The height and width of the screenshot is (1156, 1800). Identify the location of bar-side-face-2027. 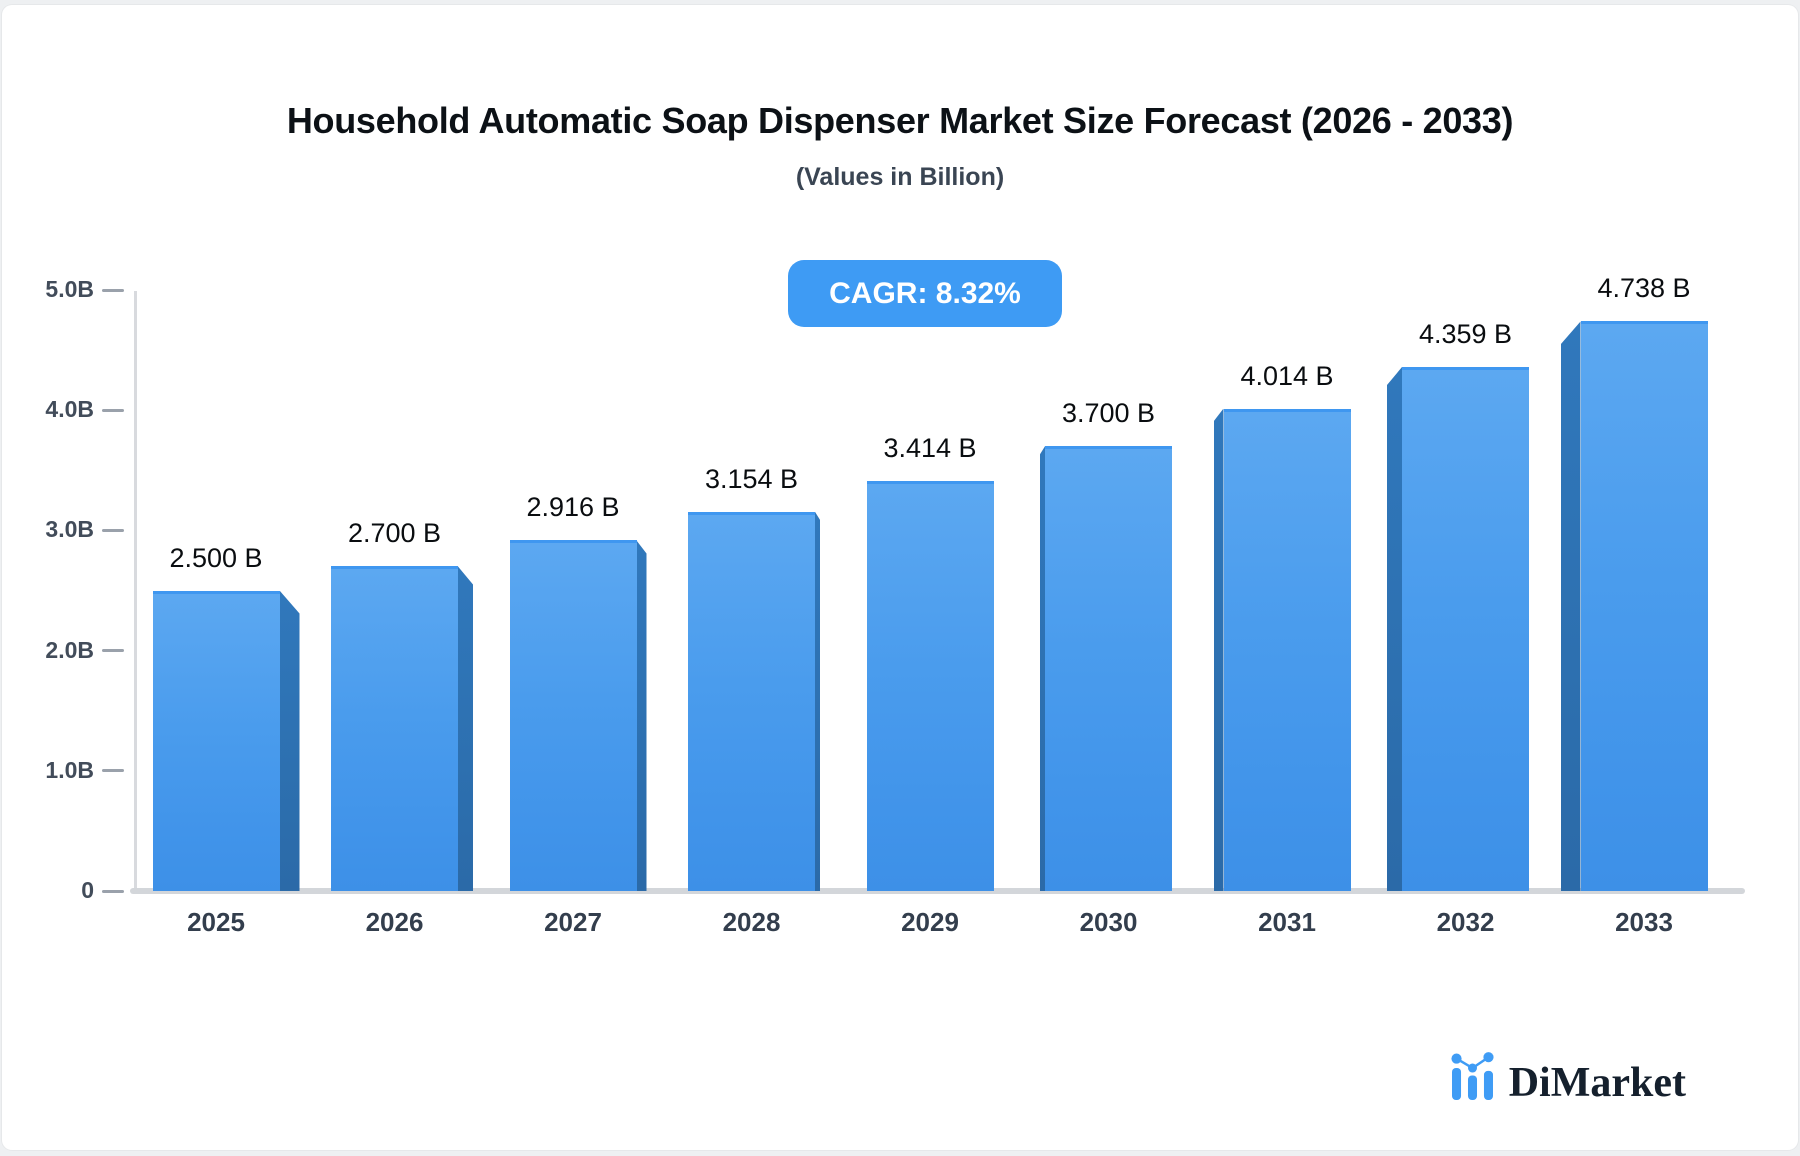
(641, 715).